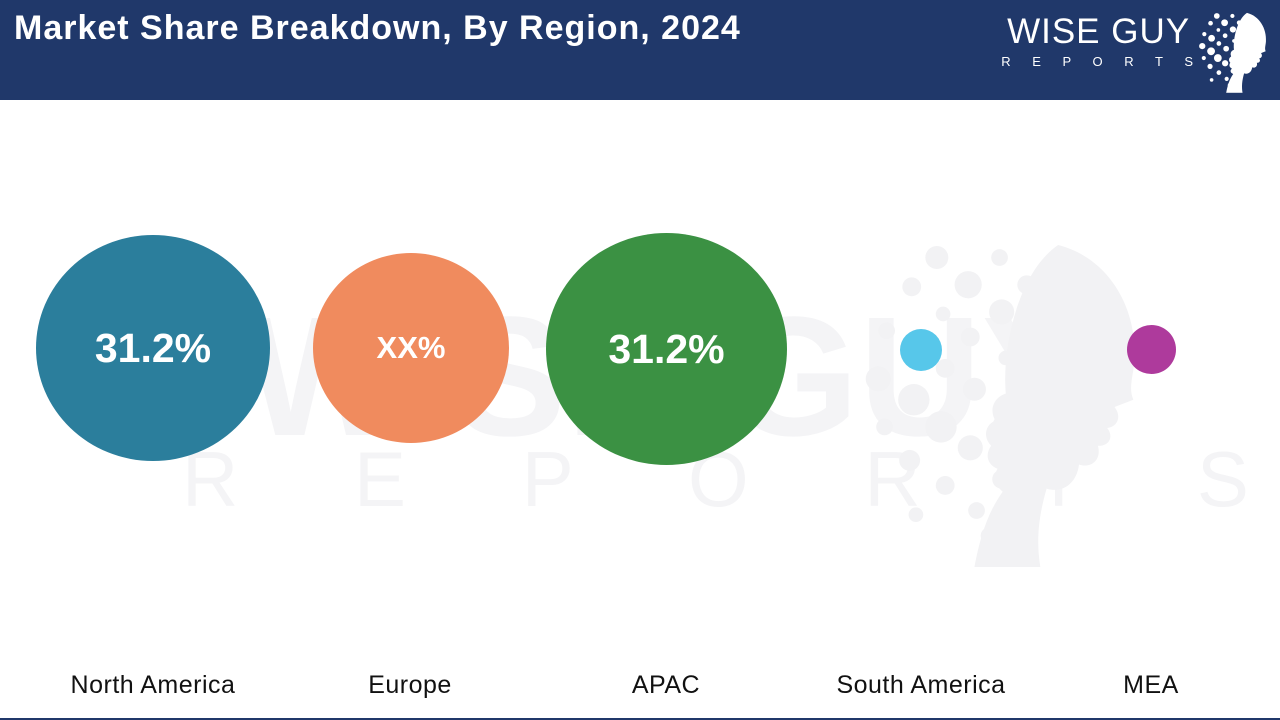 This screenshot has width=1280, height=720. What do you see at coordinates (1235, 50) in the screenshot?
I see `wiseguy-face-icon` at bounding box center [1235, 50].